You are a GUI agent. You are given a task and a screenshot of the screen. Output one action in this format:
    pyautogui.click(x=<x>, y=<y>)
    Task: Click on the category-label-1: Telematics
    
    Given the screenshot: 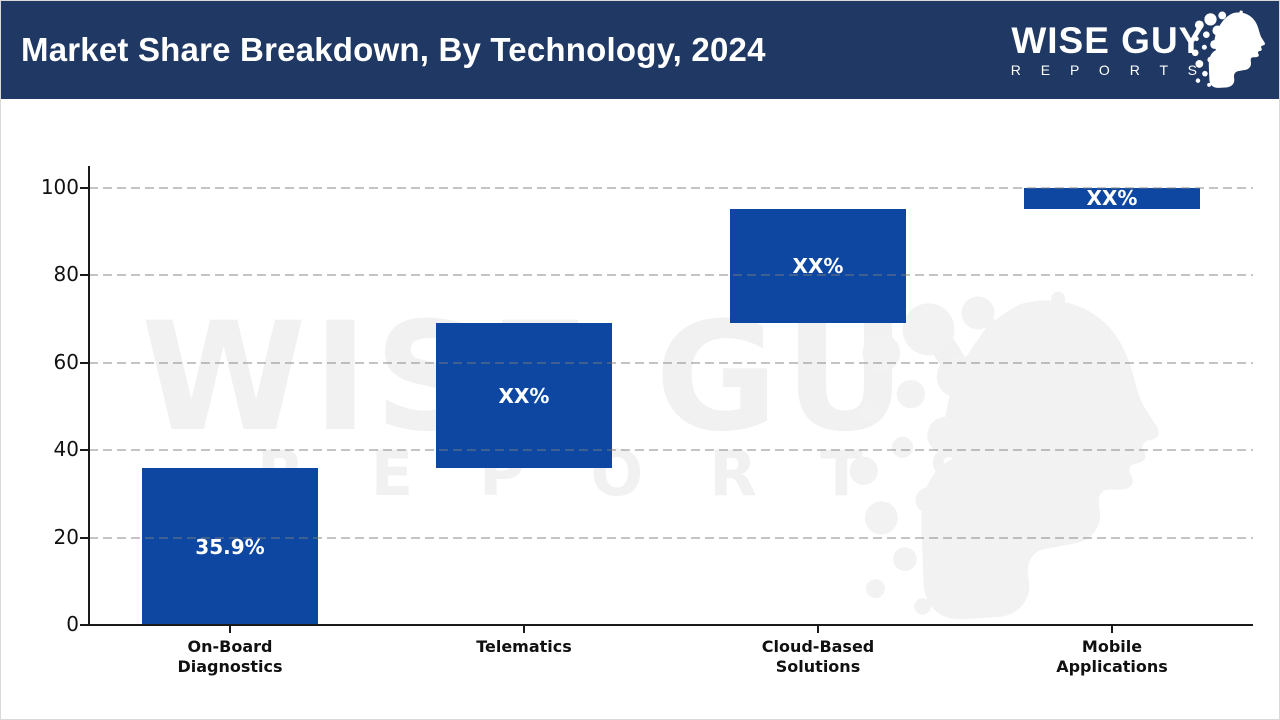 What is the action you would take?
    pyautogui.click(x=524, y=646)
    